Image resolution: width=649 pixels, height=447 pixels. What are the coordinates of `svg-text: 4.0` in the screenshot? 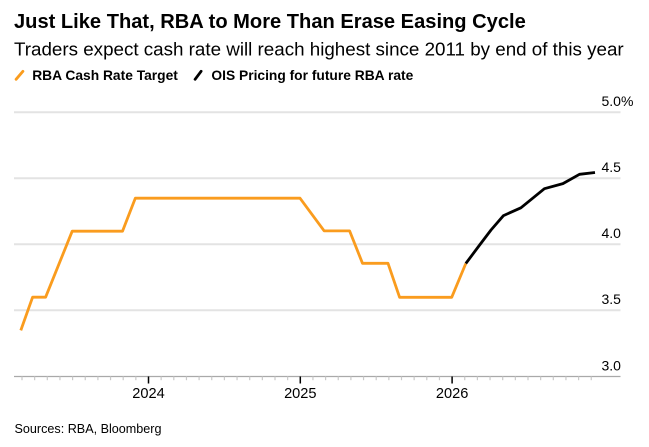 It's located at (612, 233).